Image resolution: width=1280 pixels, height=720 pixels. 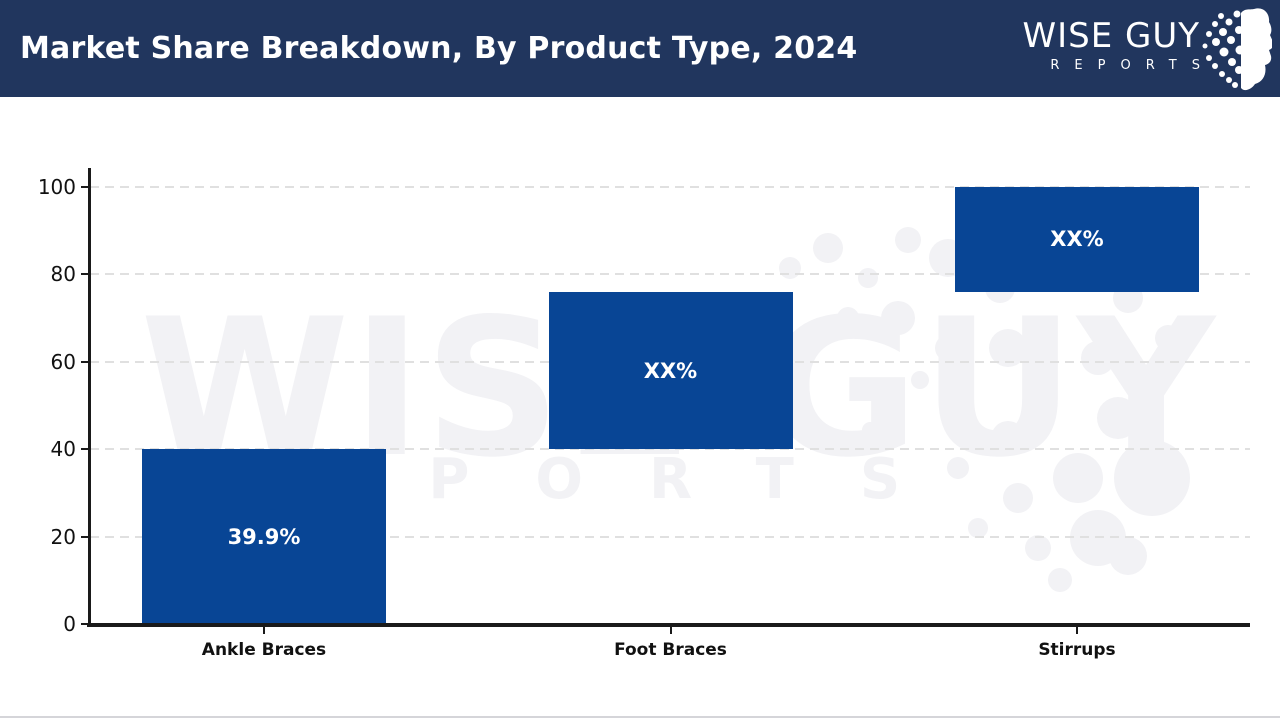 What do you see at coordinates (264, 650) in the screenshot?
I see `x-category-label-ankle-braces: Ankle Braces` at bounding box center [264, 650].